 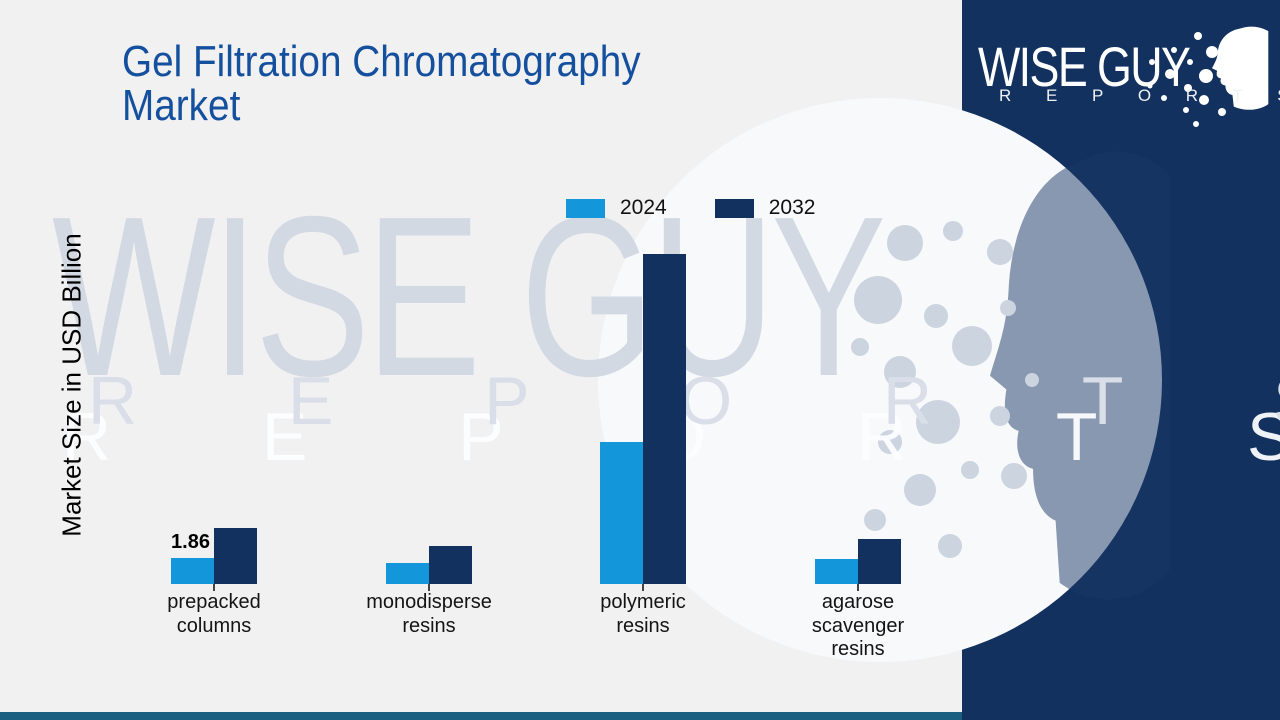 I want to click on legend-item-2032: 2032, so click(x=765, y=208).